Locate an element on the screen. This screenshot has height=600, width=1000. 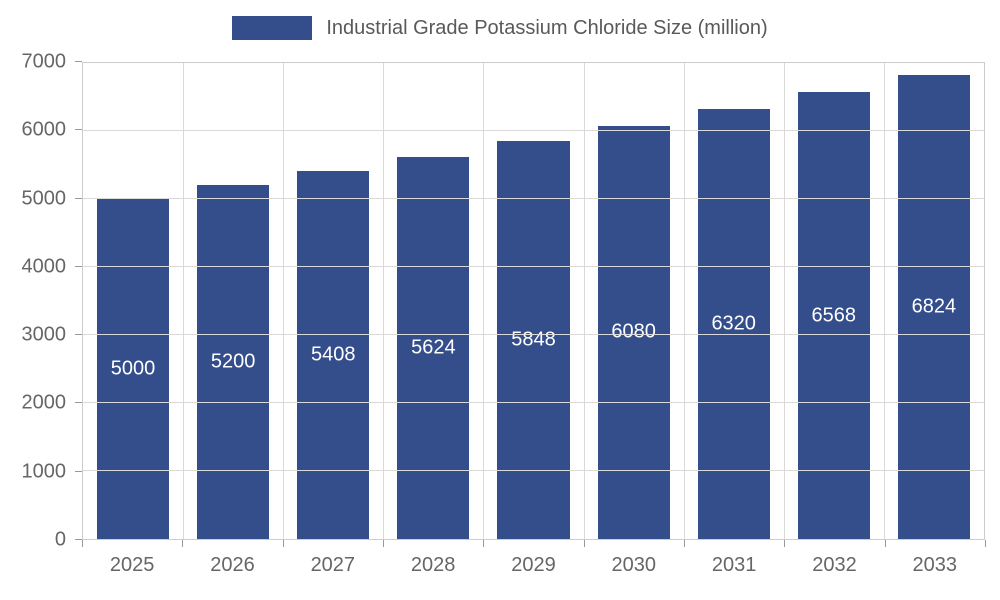
bar-band: 5624 is located at coordinates (433, 301).